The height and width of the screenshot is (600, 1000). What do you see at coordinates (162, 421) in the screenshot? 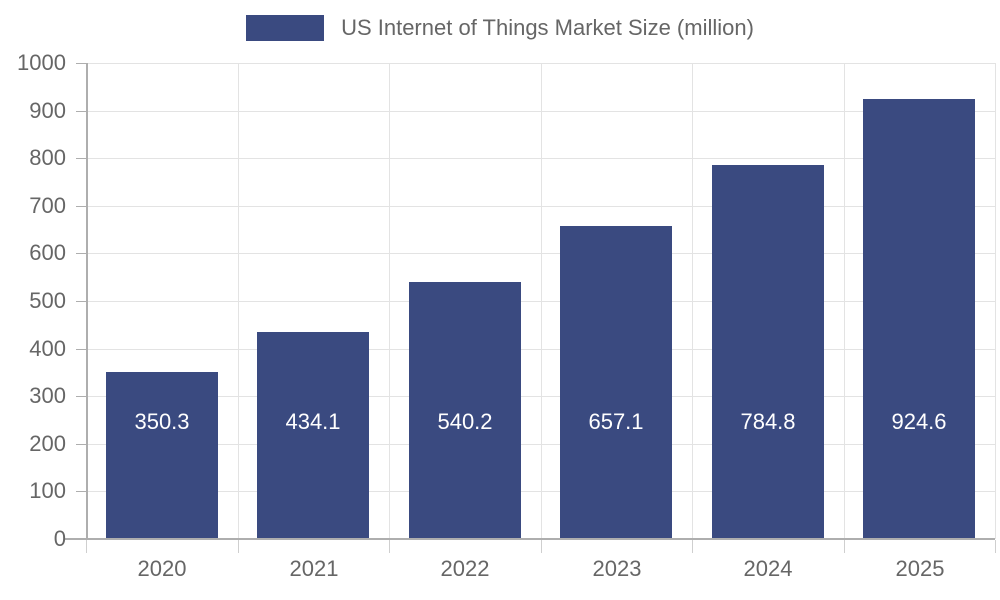
I see `bar-value-label: 350.3` at bounding box center [162, 421].